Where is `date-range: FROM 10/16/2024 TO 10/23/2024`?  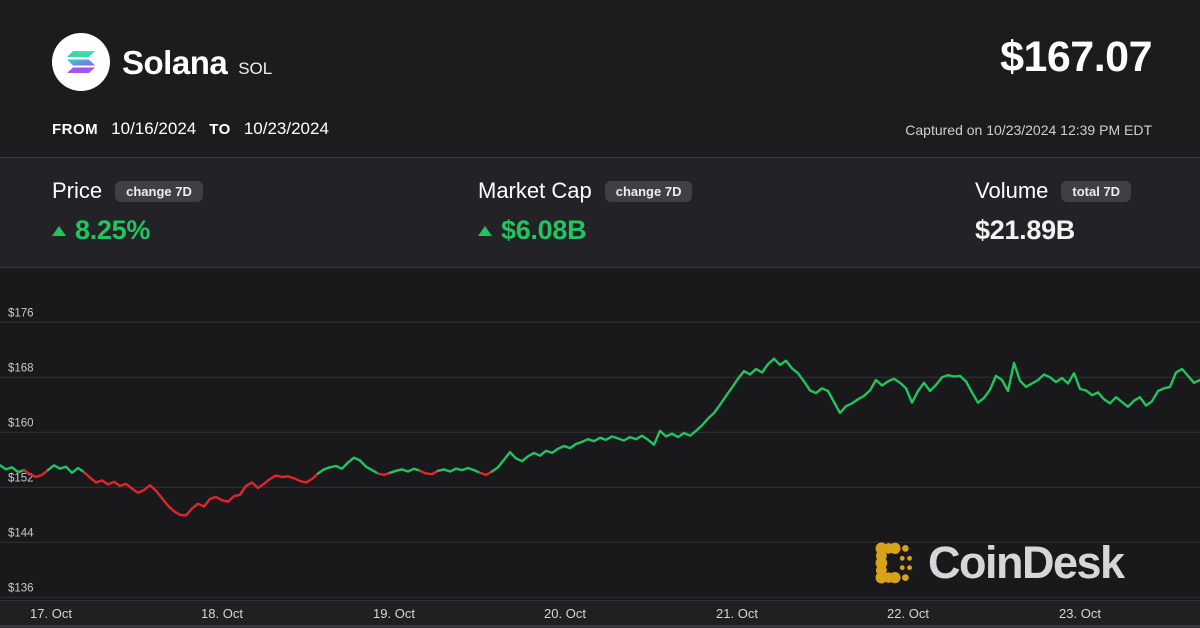 date-range: FROM 10/16/2024 TO 10/23/2024 is located at coordinates (190, 129).